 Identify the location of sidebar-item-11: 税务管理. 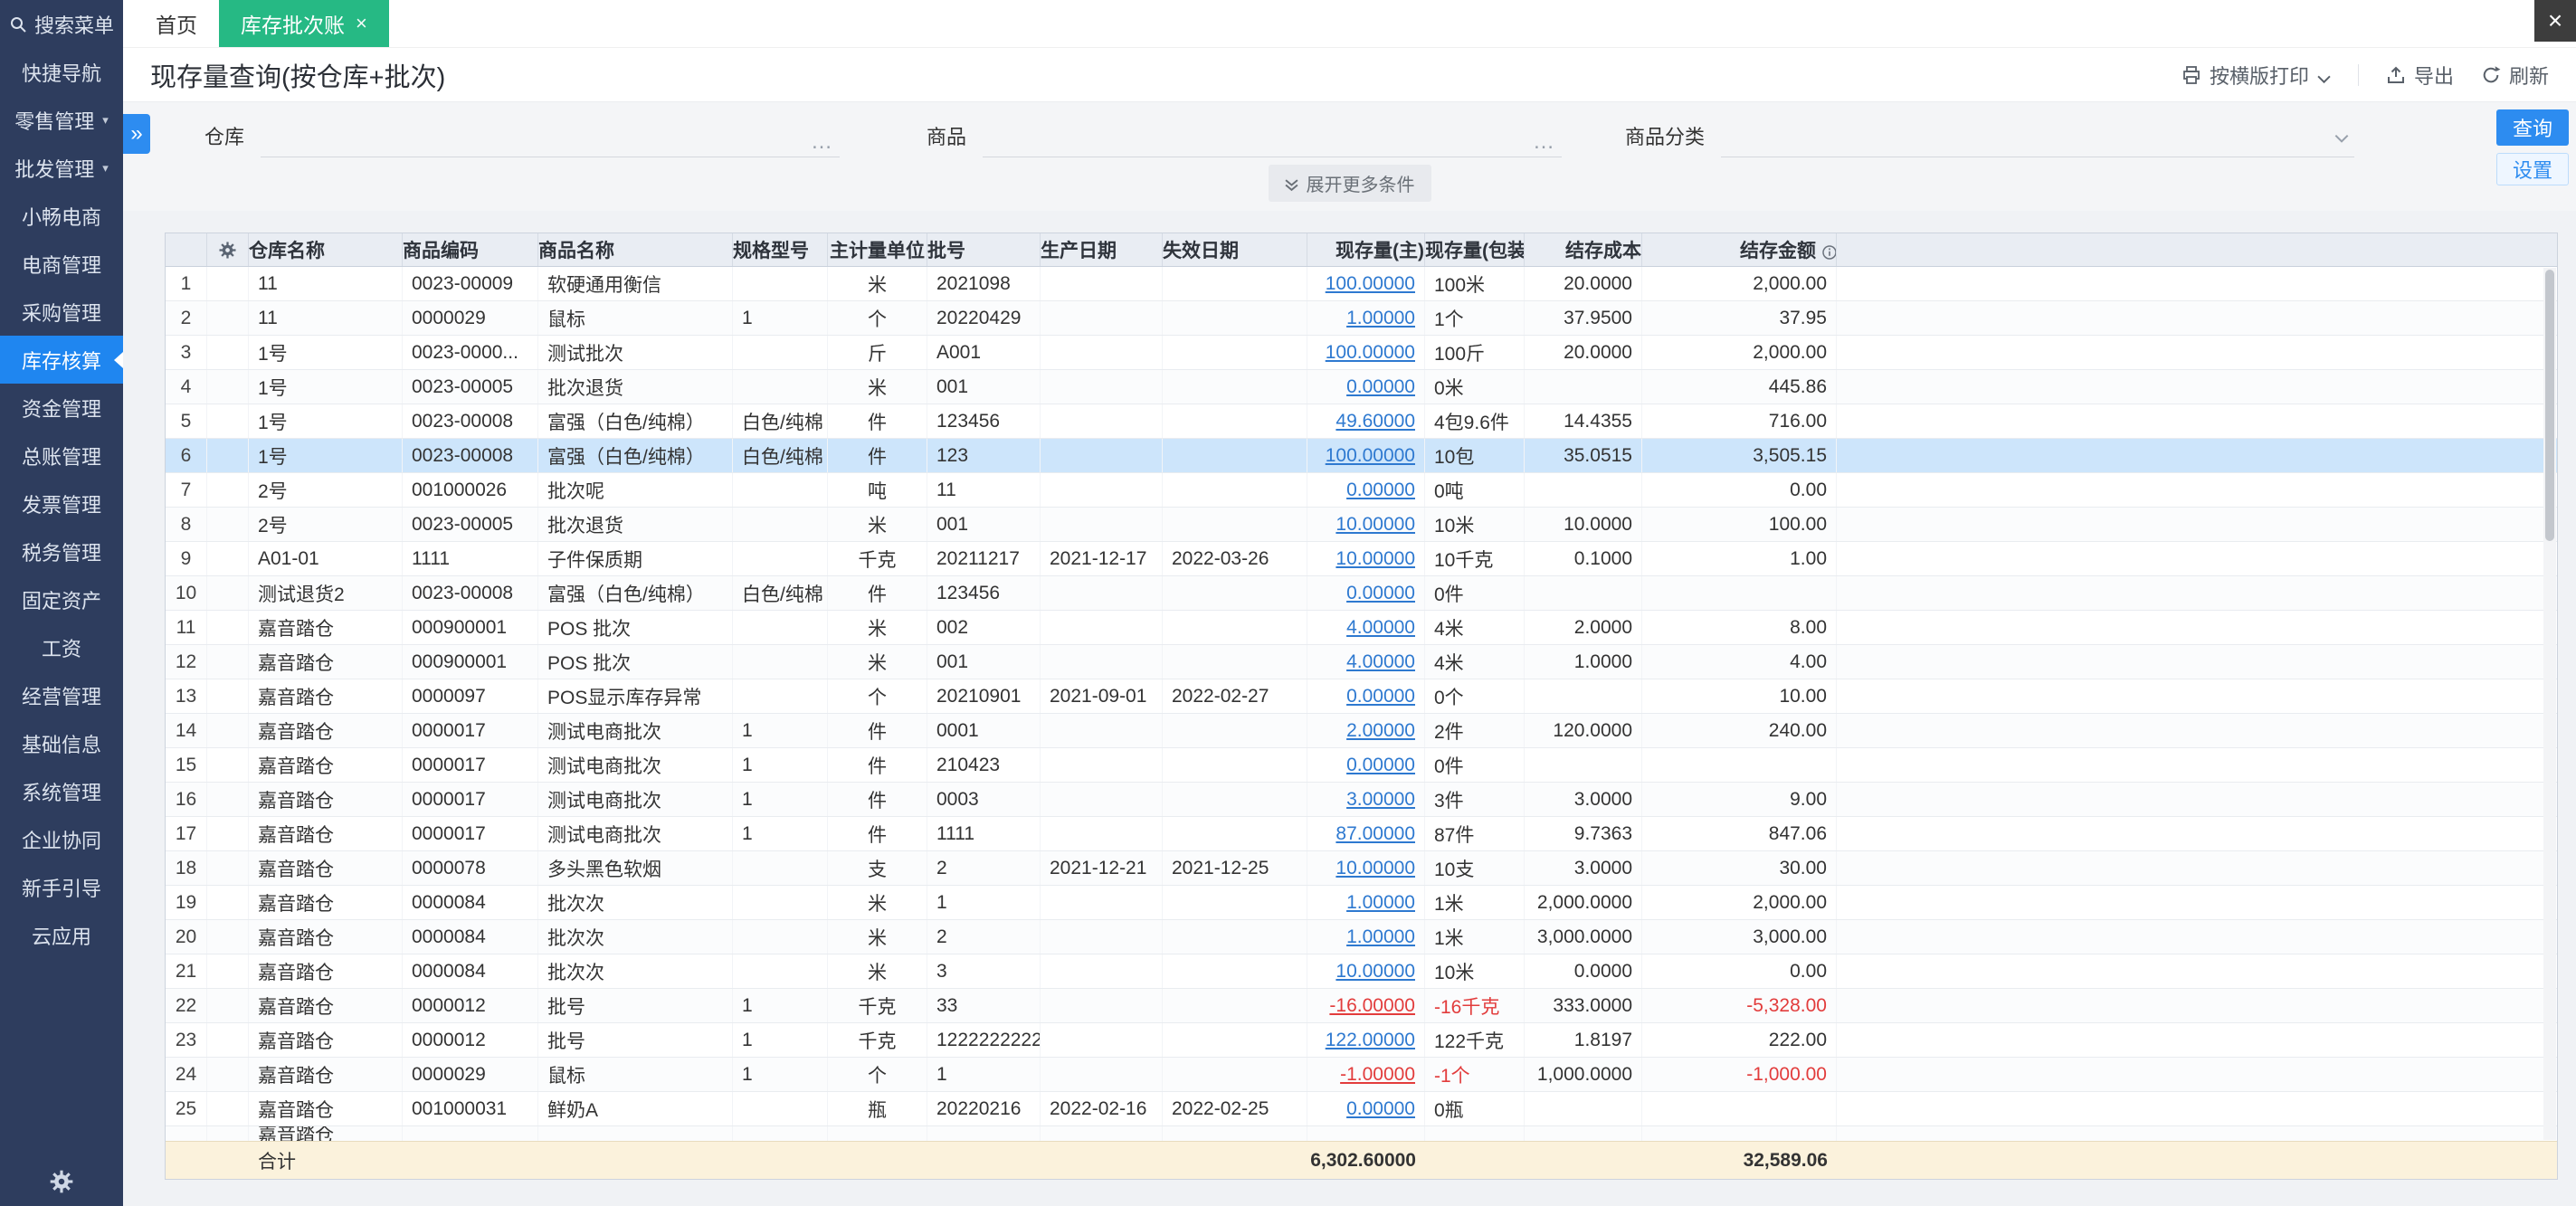
(61, 551).